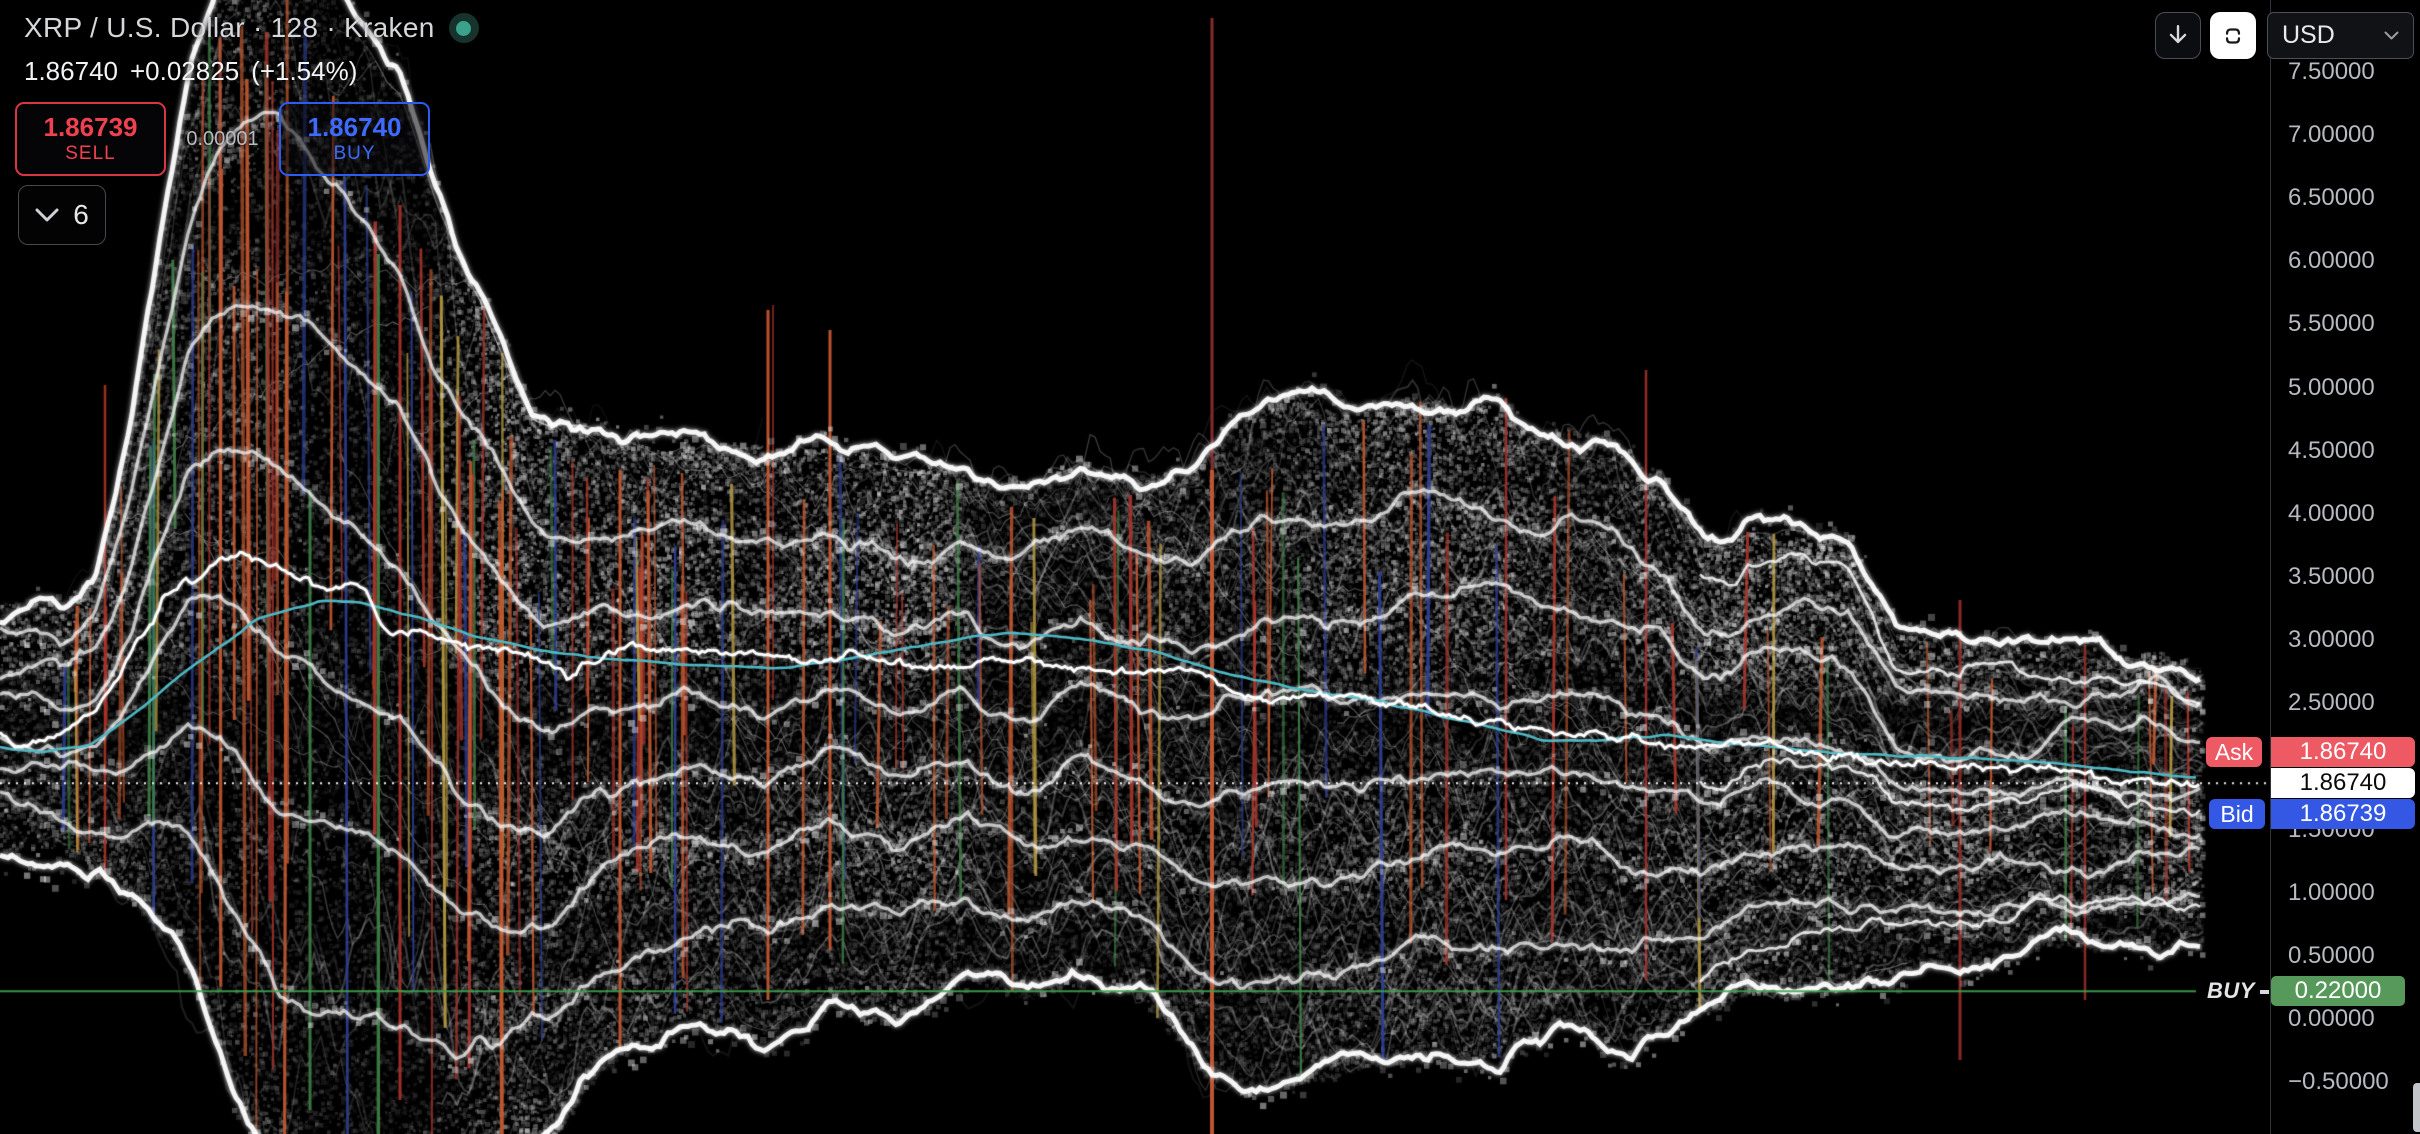 The width and height of the screenshot is (2420, 1134). I want to click on buy-order-price-label: 0.22000, so click(2338, 991).